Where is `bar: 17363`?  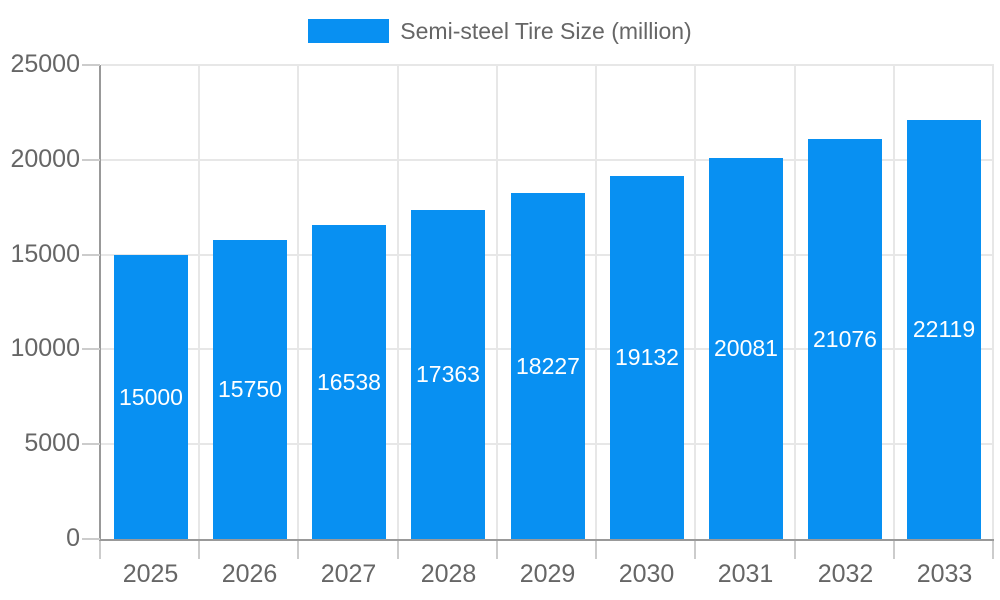
bar: 17363 is located at coordinates (448, 374).